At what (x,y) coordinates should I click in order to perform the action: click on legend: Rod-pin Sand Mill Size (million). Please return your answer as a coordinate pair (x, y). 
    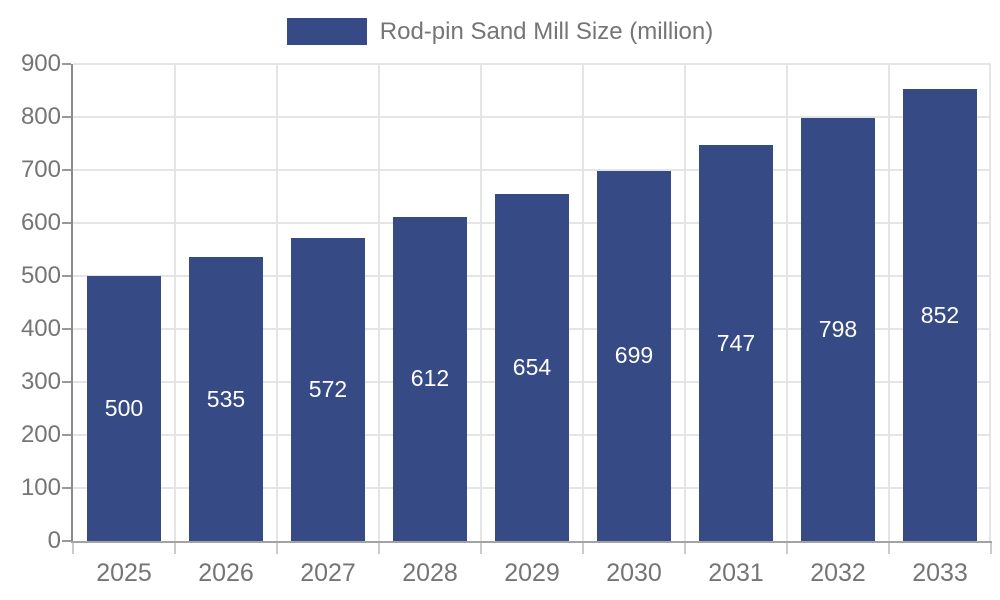
    Looking at the image, I should click on (500, 31).